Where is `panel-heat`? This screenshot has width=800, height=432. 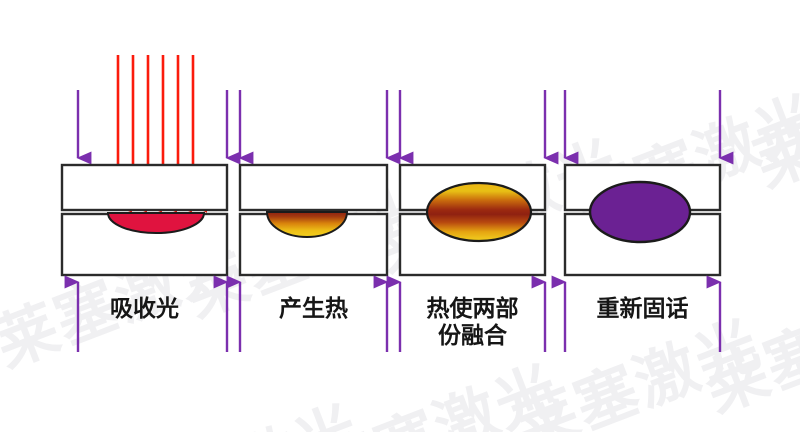 panel-heat is located at coordinates (313, 221).